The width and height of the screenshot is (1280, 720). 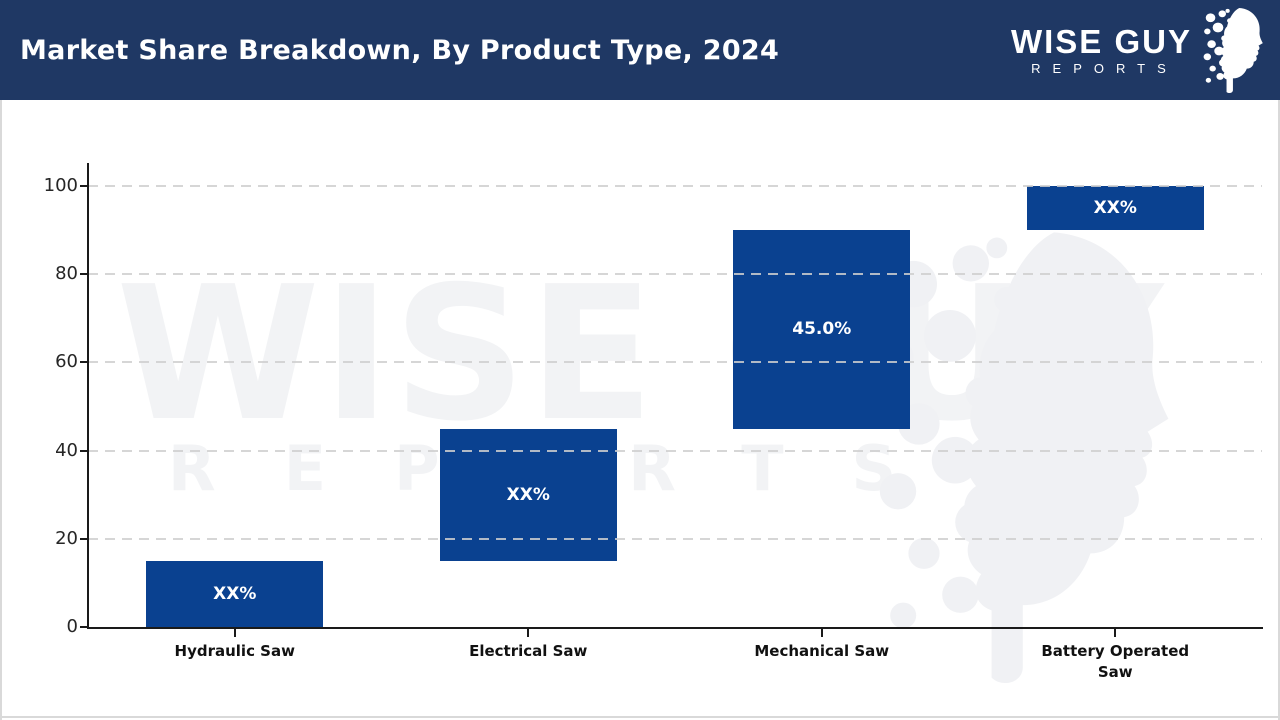 I want to click on y-tick-label: 20, so click(x=66, y=538).